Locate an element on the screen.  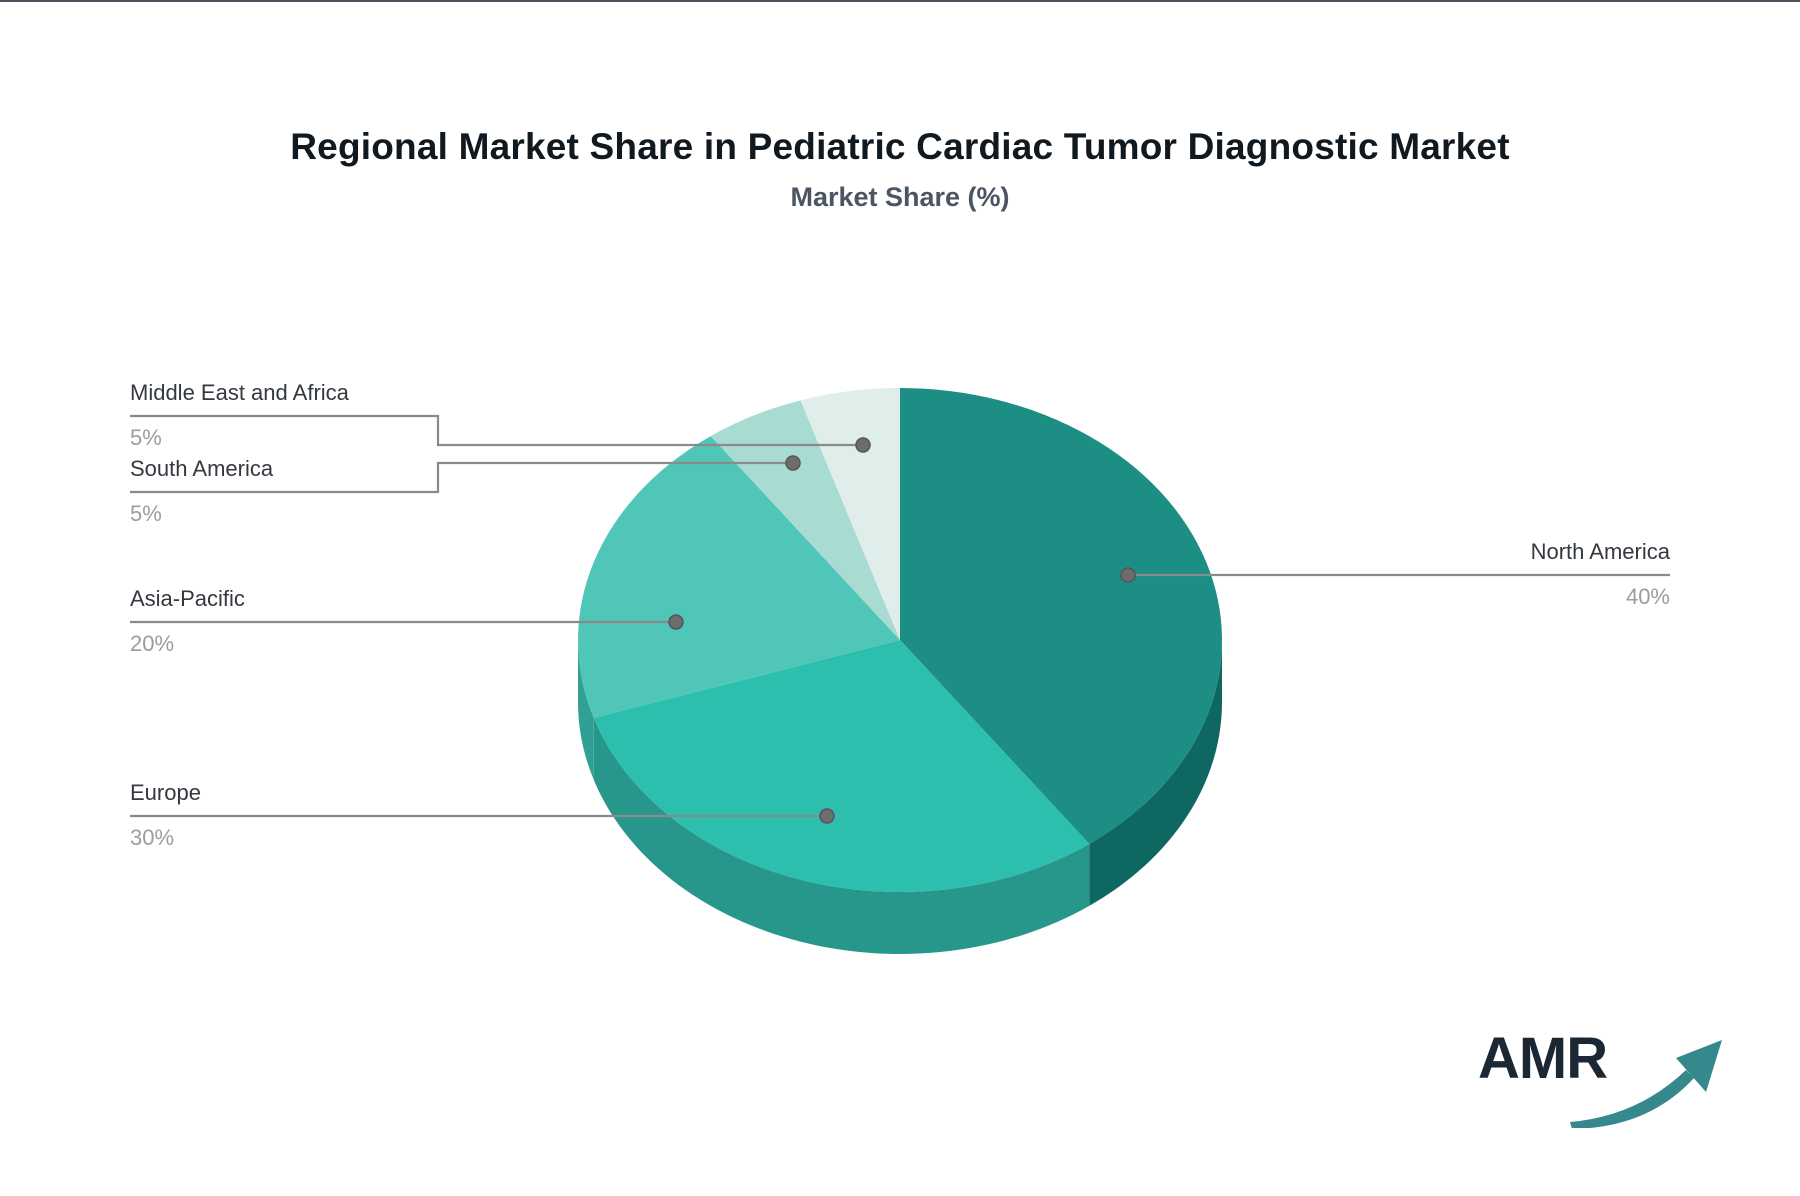
pie-slice-side-europe is located at coordinates (841, 835).